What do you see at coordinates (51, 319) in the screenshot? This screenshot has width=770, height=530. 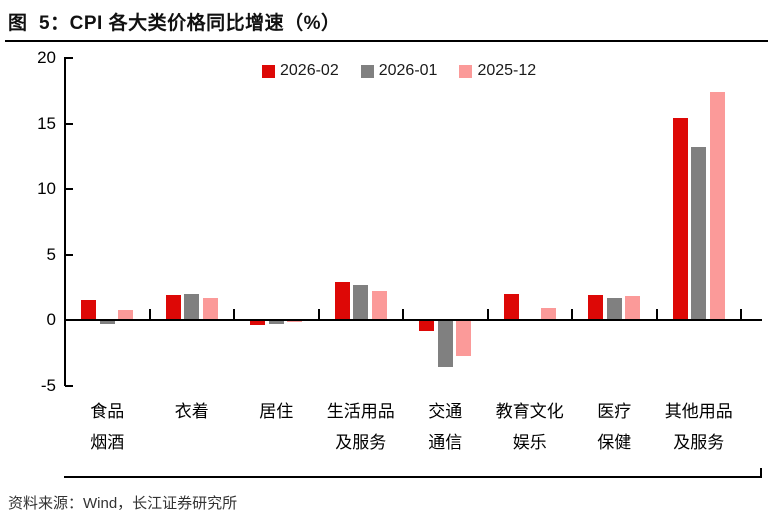 I see `y-axis-tick-label: 0` at bounding box center [51, 319].